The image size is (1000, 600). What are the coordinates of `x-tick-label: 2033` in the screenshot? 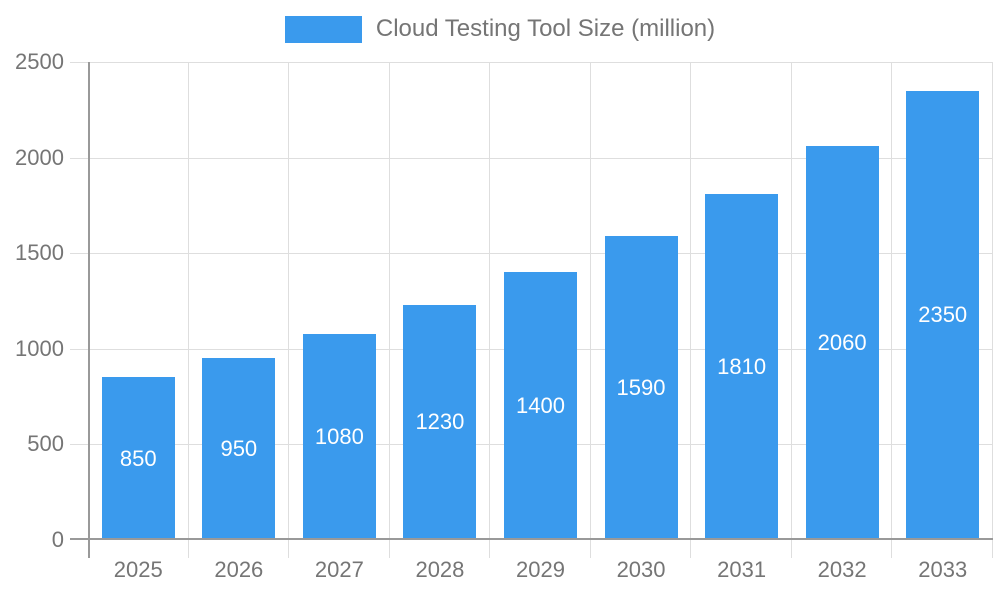 It's located at (943, 569).